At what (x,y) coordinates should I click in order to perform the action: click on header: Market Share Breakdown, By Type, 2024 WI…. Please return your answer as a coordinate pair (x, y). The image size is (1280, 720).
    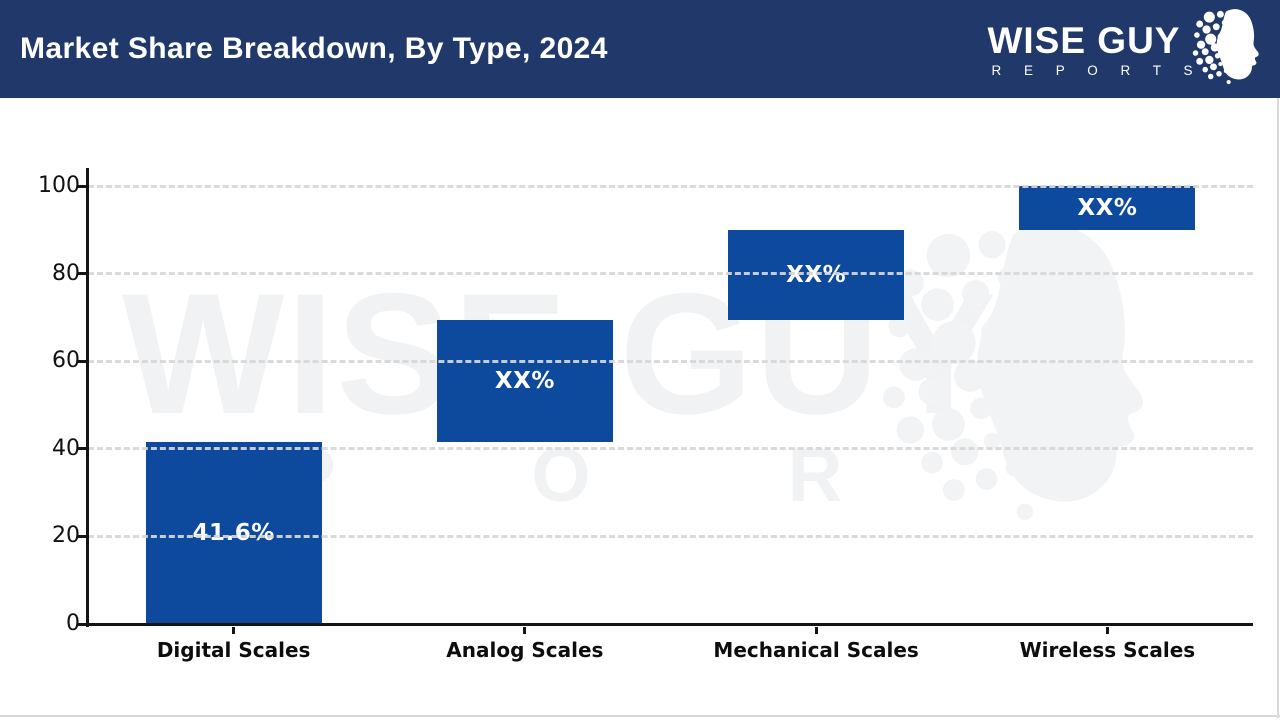
    Looking at the image, I should click on (640, 49).